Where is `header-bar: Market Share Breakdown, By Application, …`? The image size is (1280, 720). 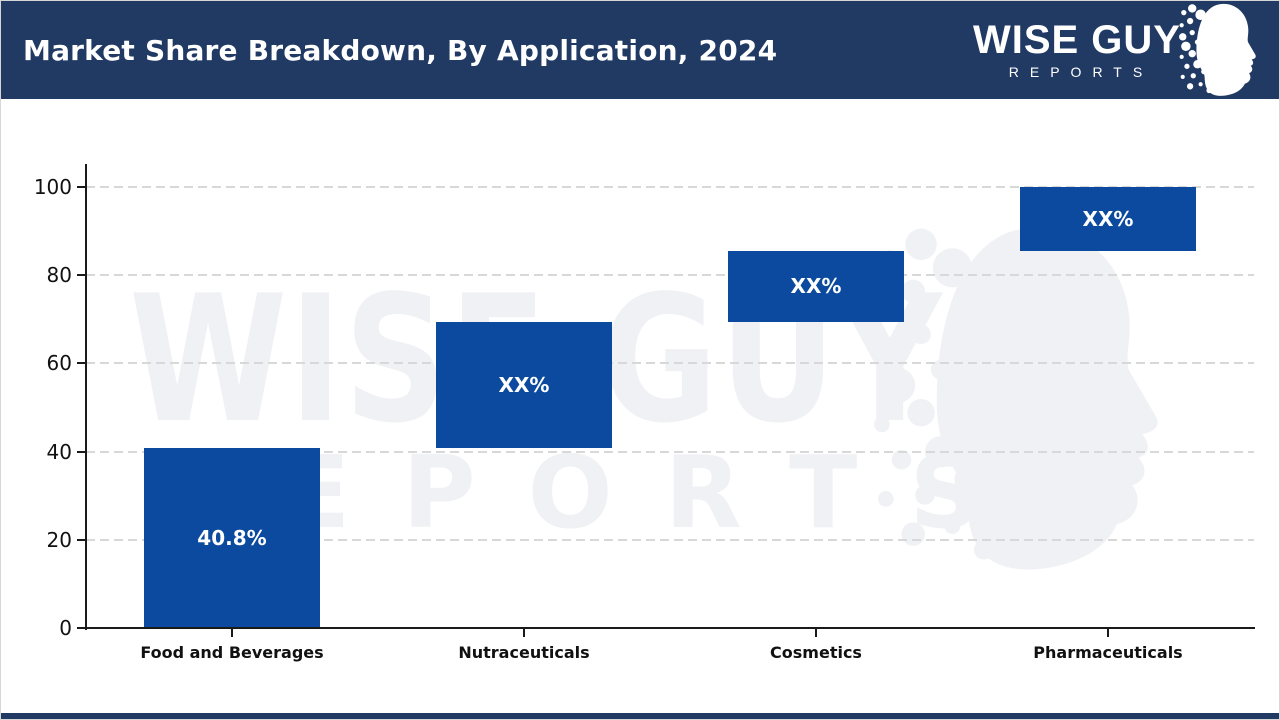
header-bar: Market Share Breakdown, By Application, … is located at coordinates (640, 50).